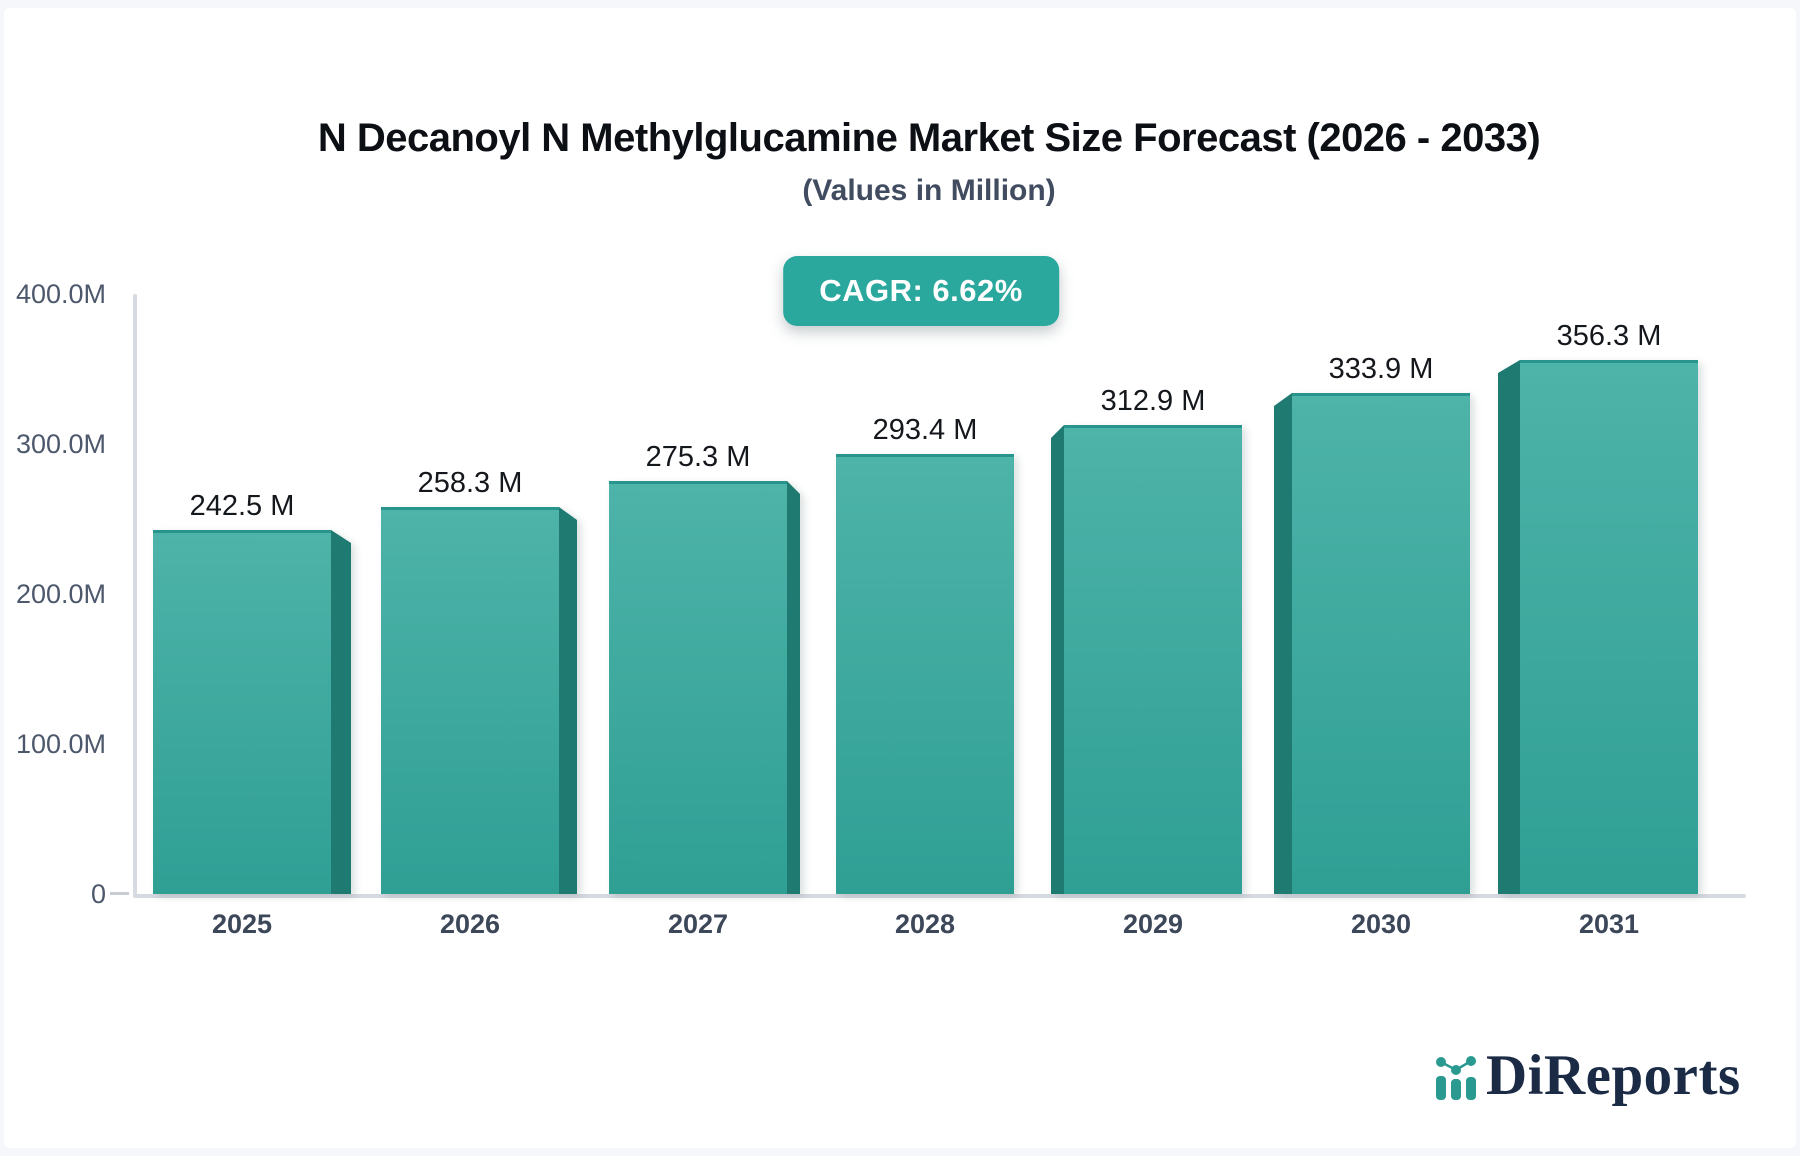  I want to click on x-axis-label: 2026, so click(470, 924).